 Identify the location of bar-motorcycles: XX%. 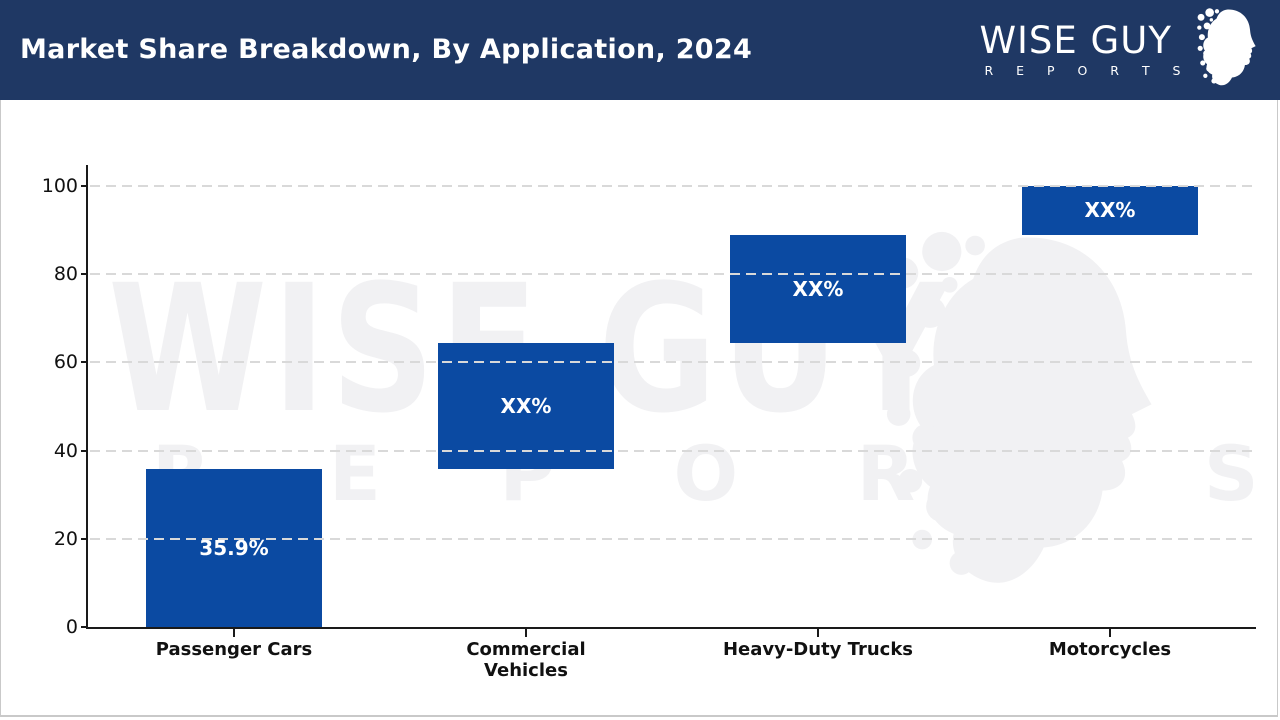
(1110, 210).